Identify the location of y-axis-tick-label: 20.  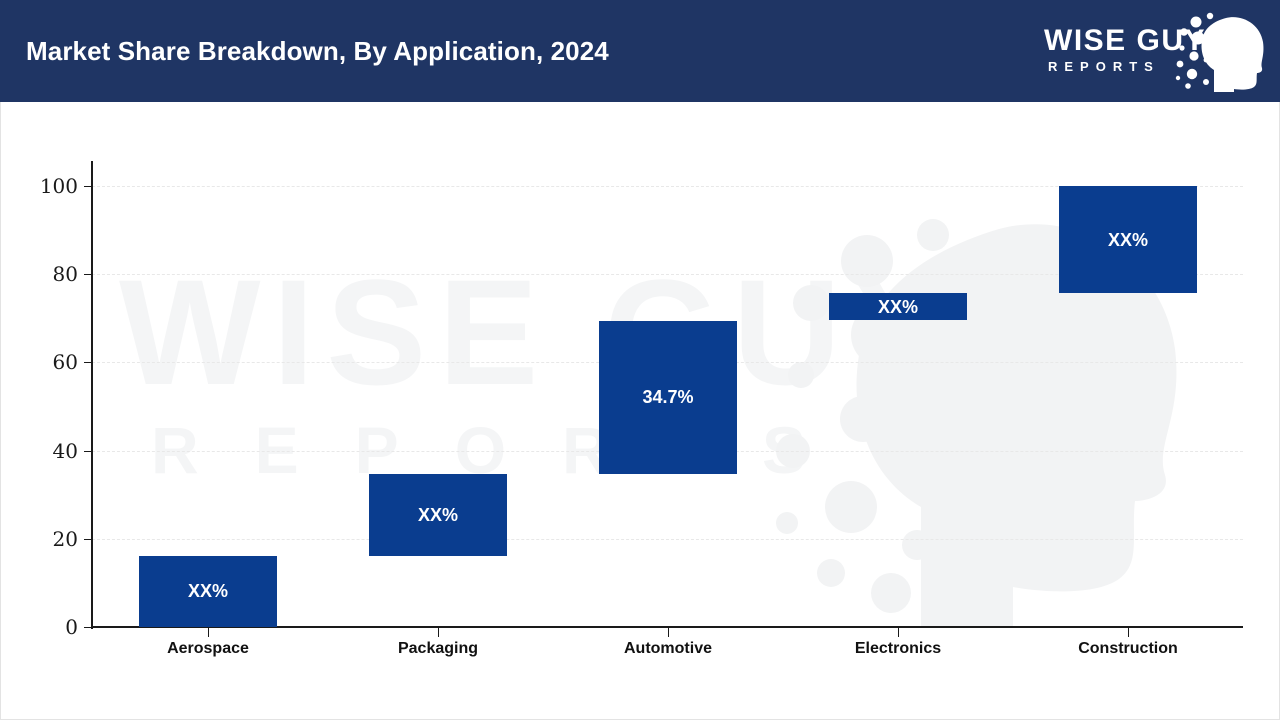
(65, 538).